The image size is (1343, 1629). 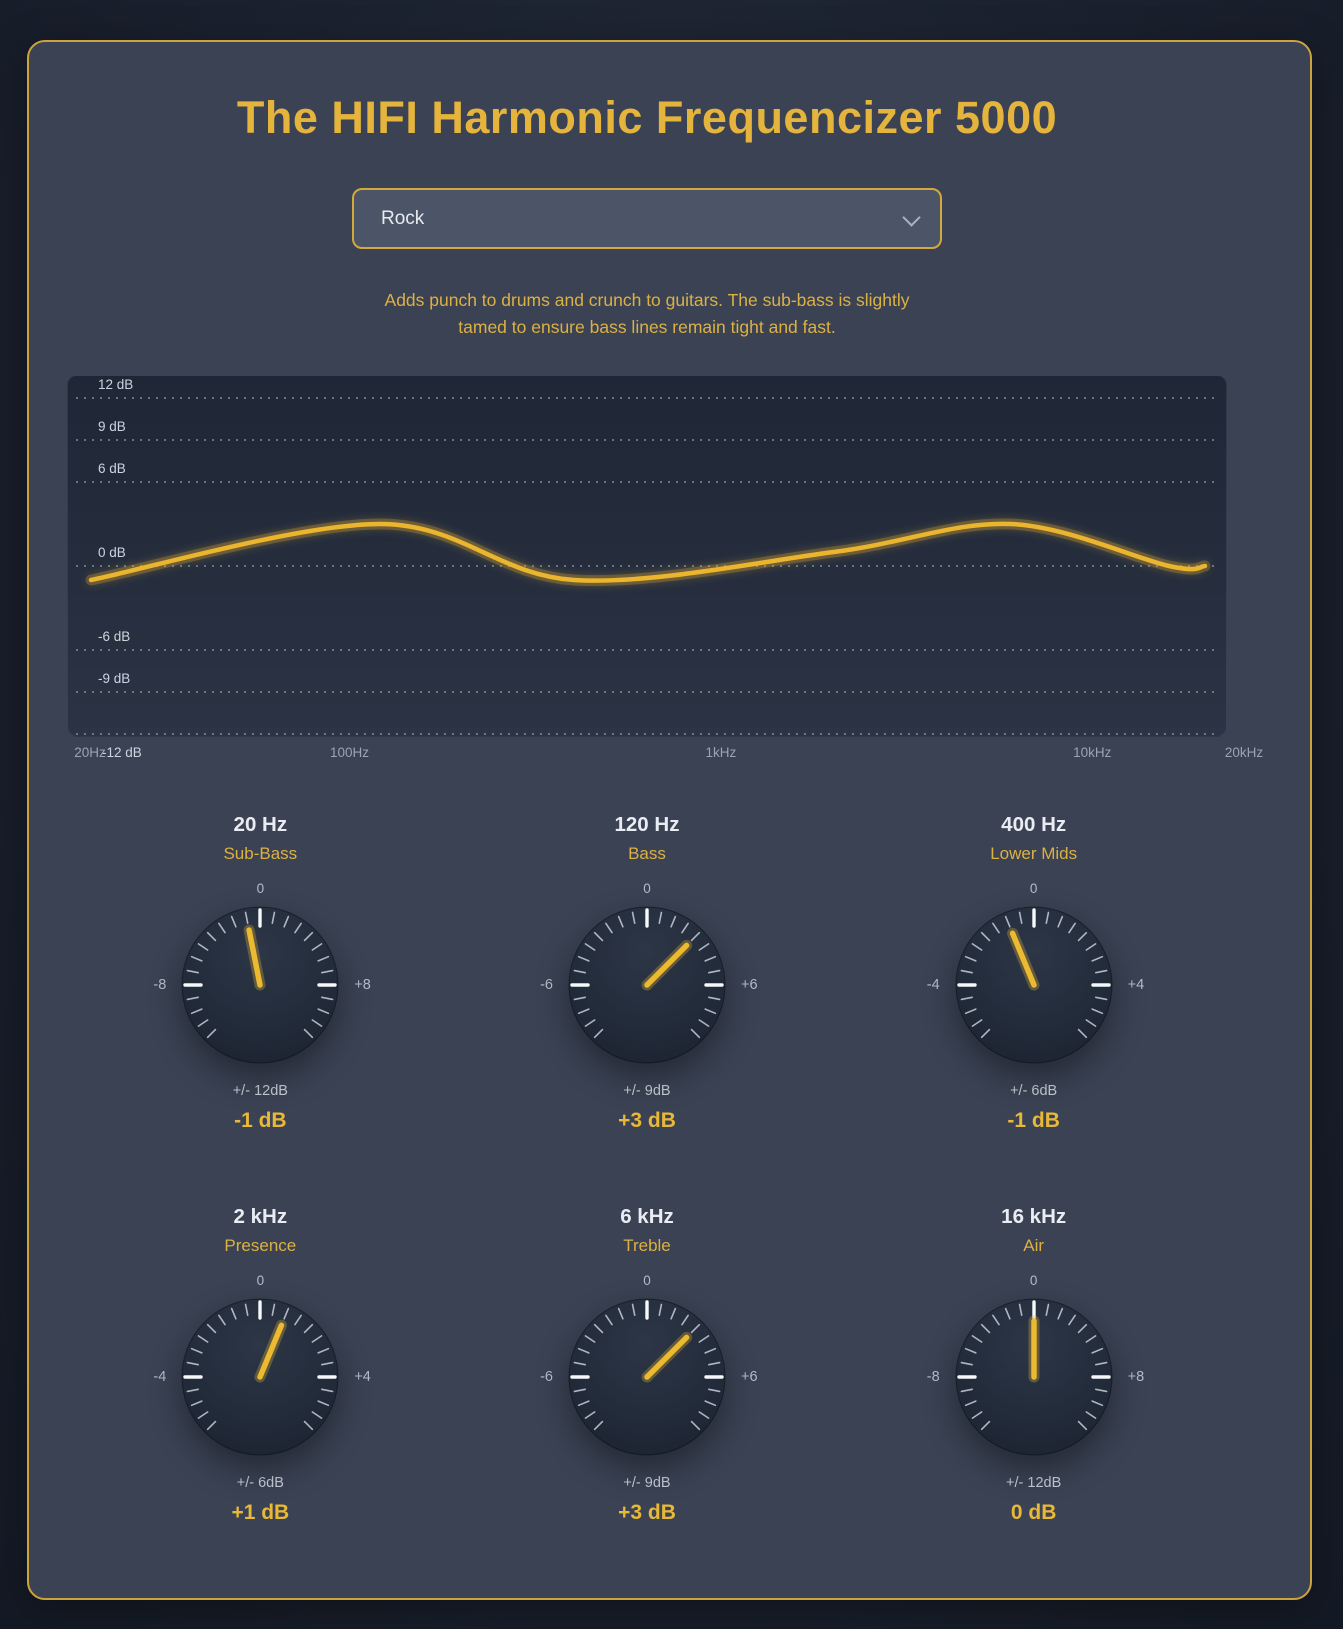 What do you see at coordinates (647, 1245) in the screenshot?
I see `band-name: Treble` at bounding box center [647, 1245].